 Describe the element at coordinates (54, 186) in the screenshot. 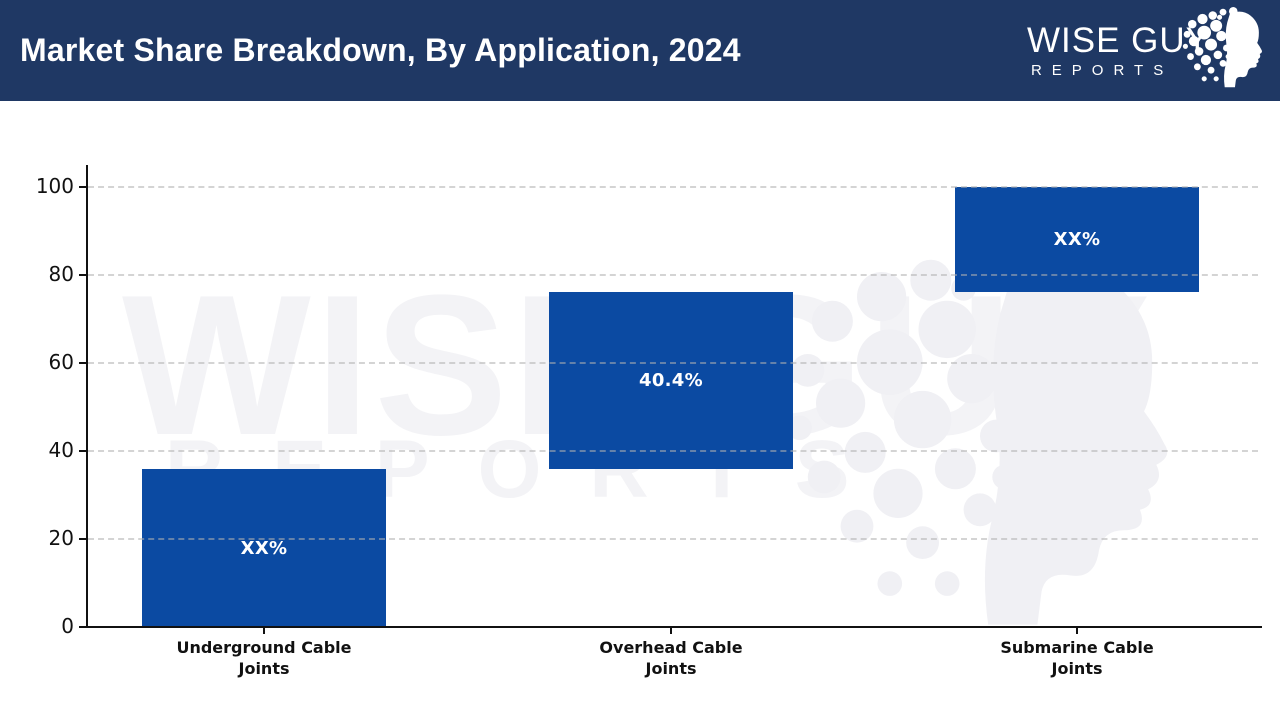

I see `y-tick-label: 100` at that location.